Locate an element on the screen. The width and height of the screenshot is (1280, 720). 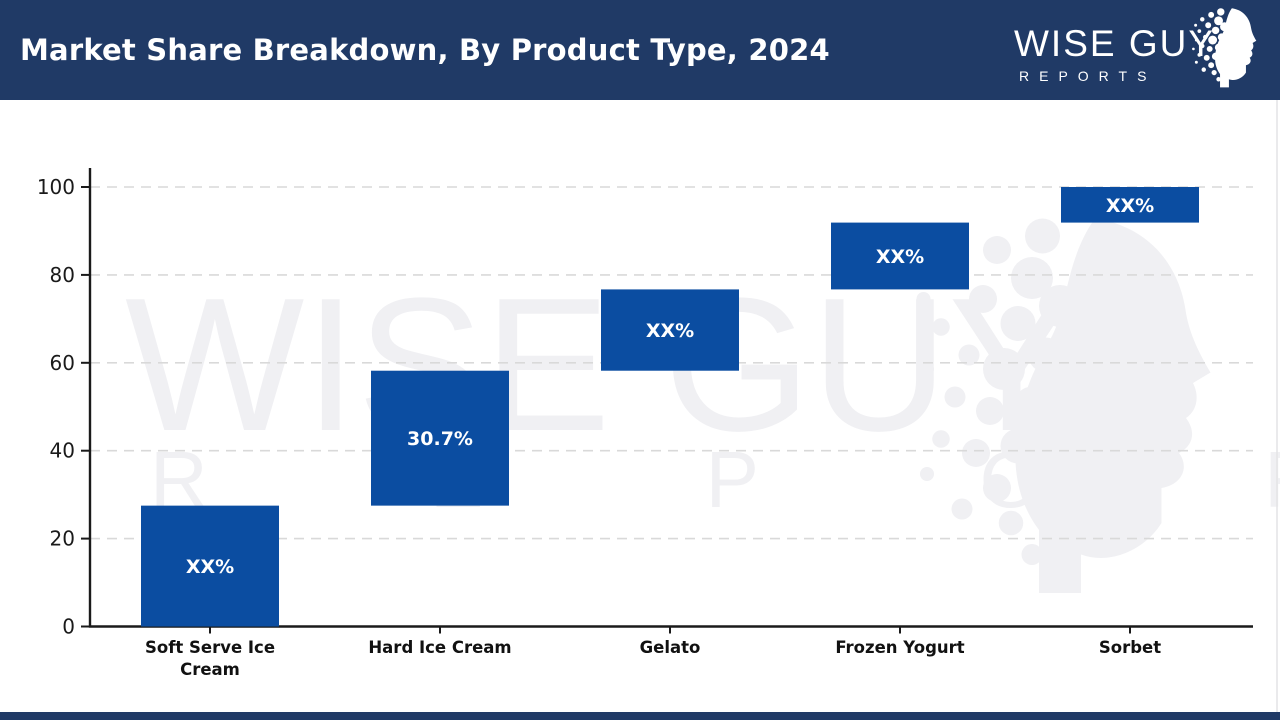
bar-value-label: 30.7% is located at coordinates (440, 439).